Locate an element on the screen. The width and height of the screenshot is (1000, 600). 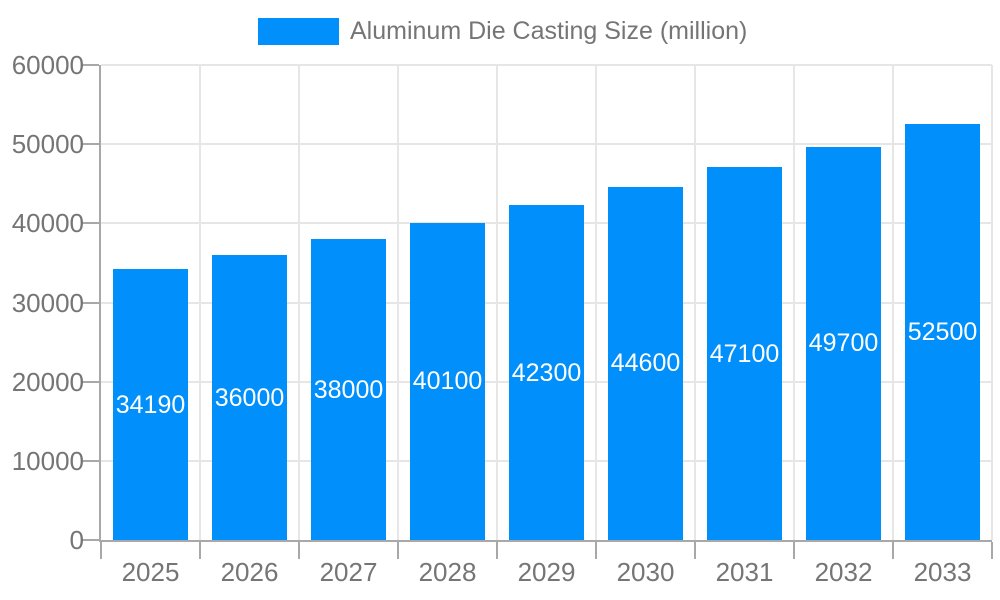
y-tick-label: 20000 is located at coordinates (47, 381).